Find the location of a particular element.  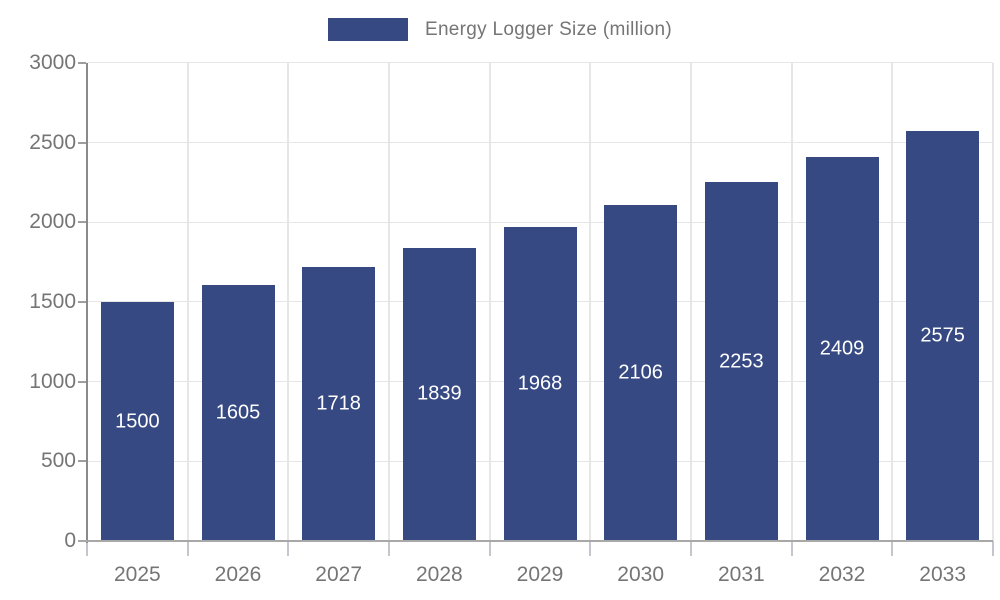

bar-value-label: 2253 is located at coordinates (741, 361).